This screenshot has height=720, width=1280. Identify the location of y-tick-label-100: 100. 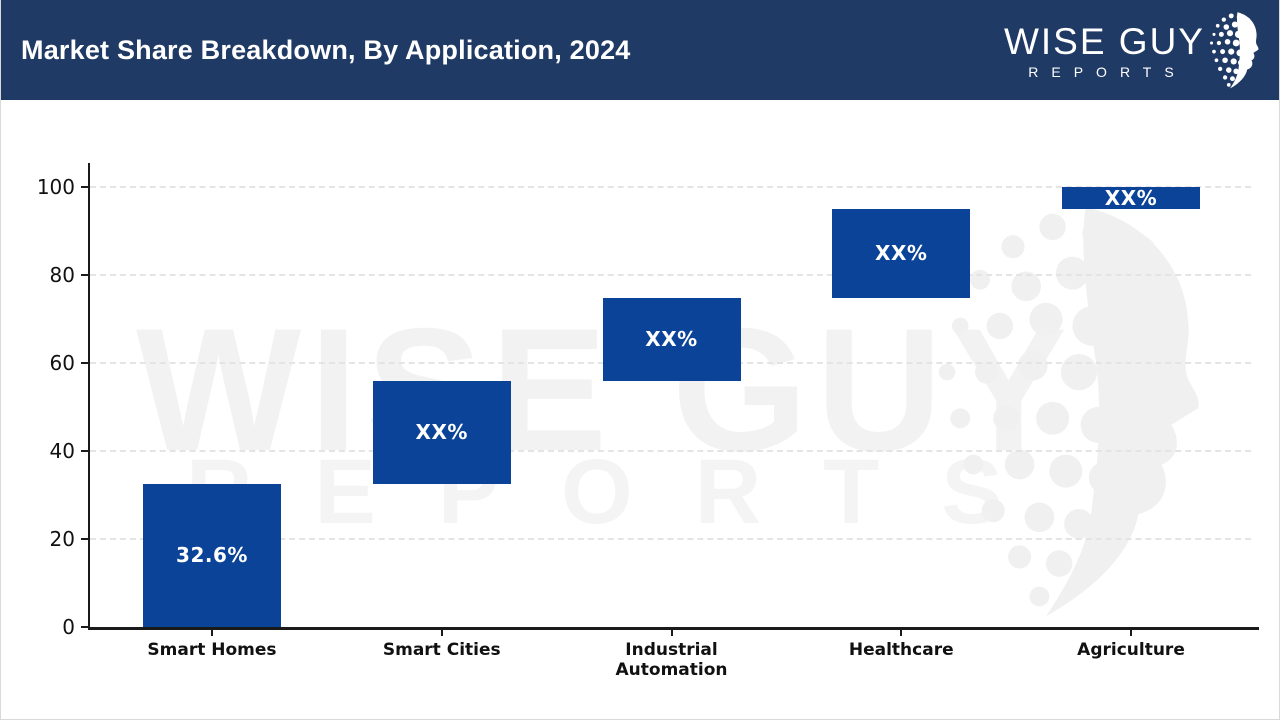
(55, 187).